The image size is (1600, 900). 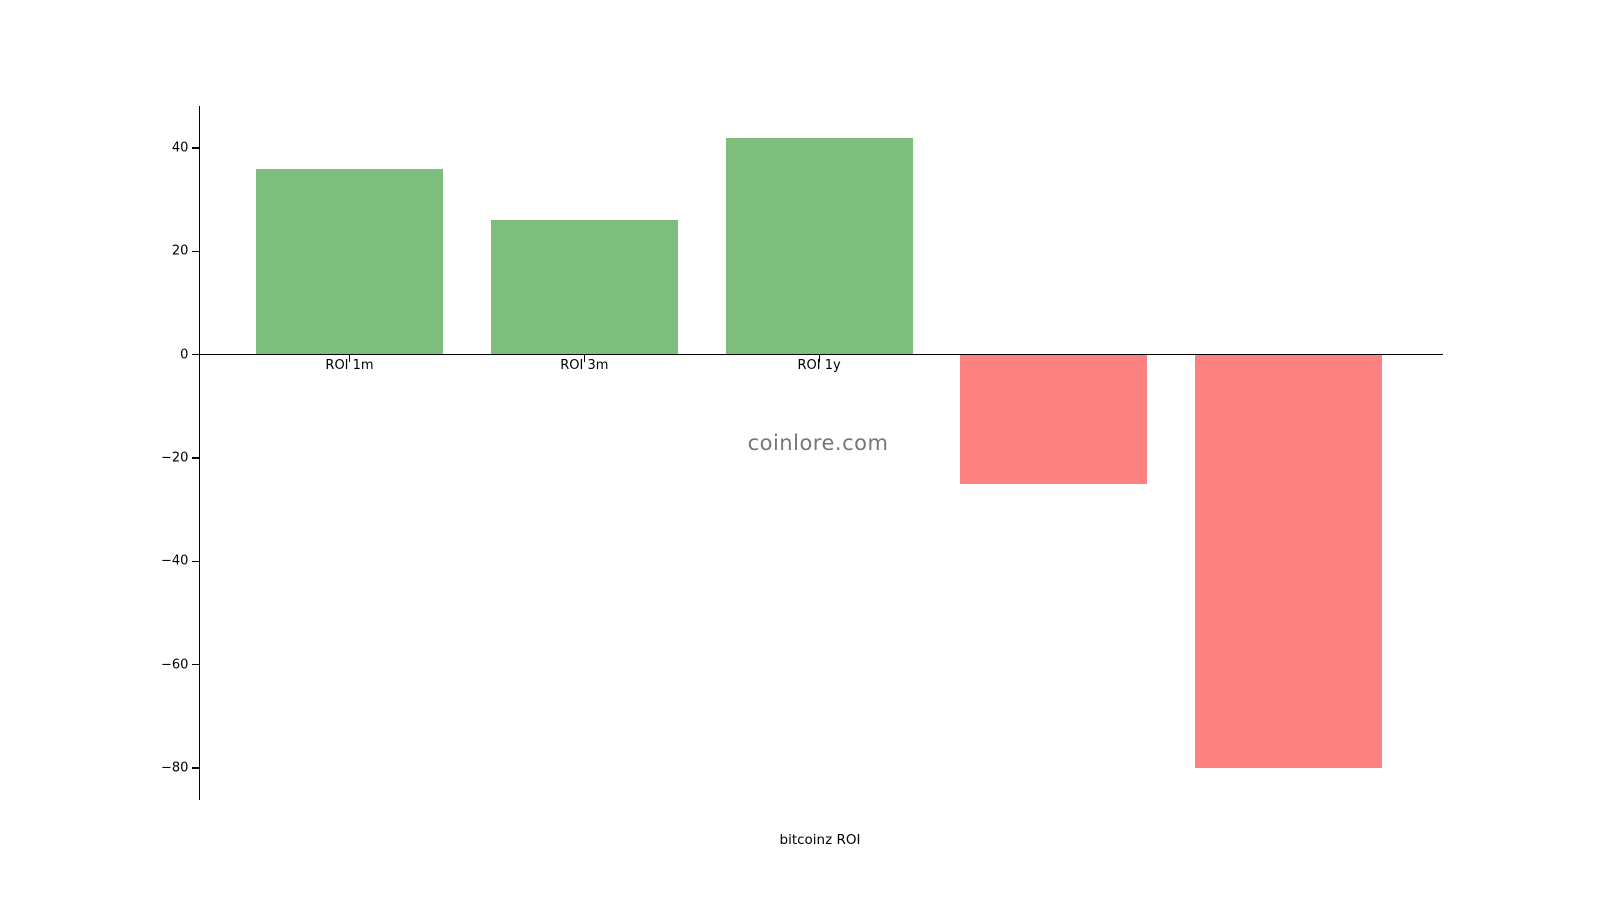 What do you see at coordinates (174, 665) in the screenshot?
I see `y-tick-label: −60` at bounding box center [174, 665].